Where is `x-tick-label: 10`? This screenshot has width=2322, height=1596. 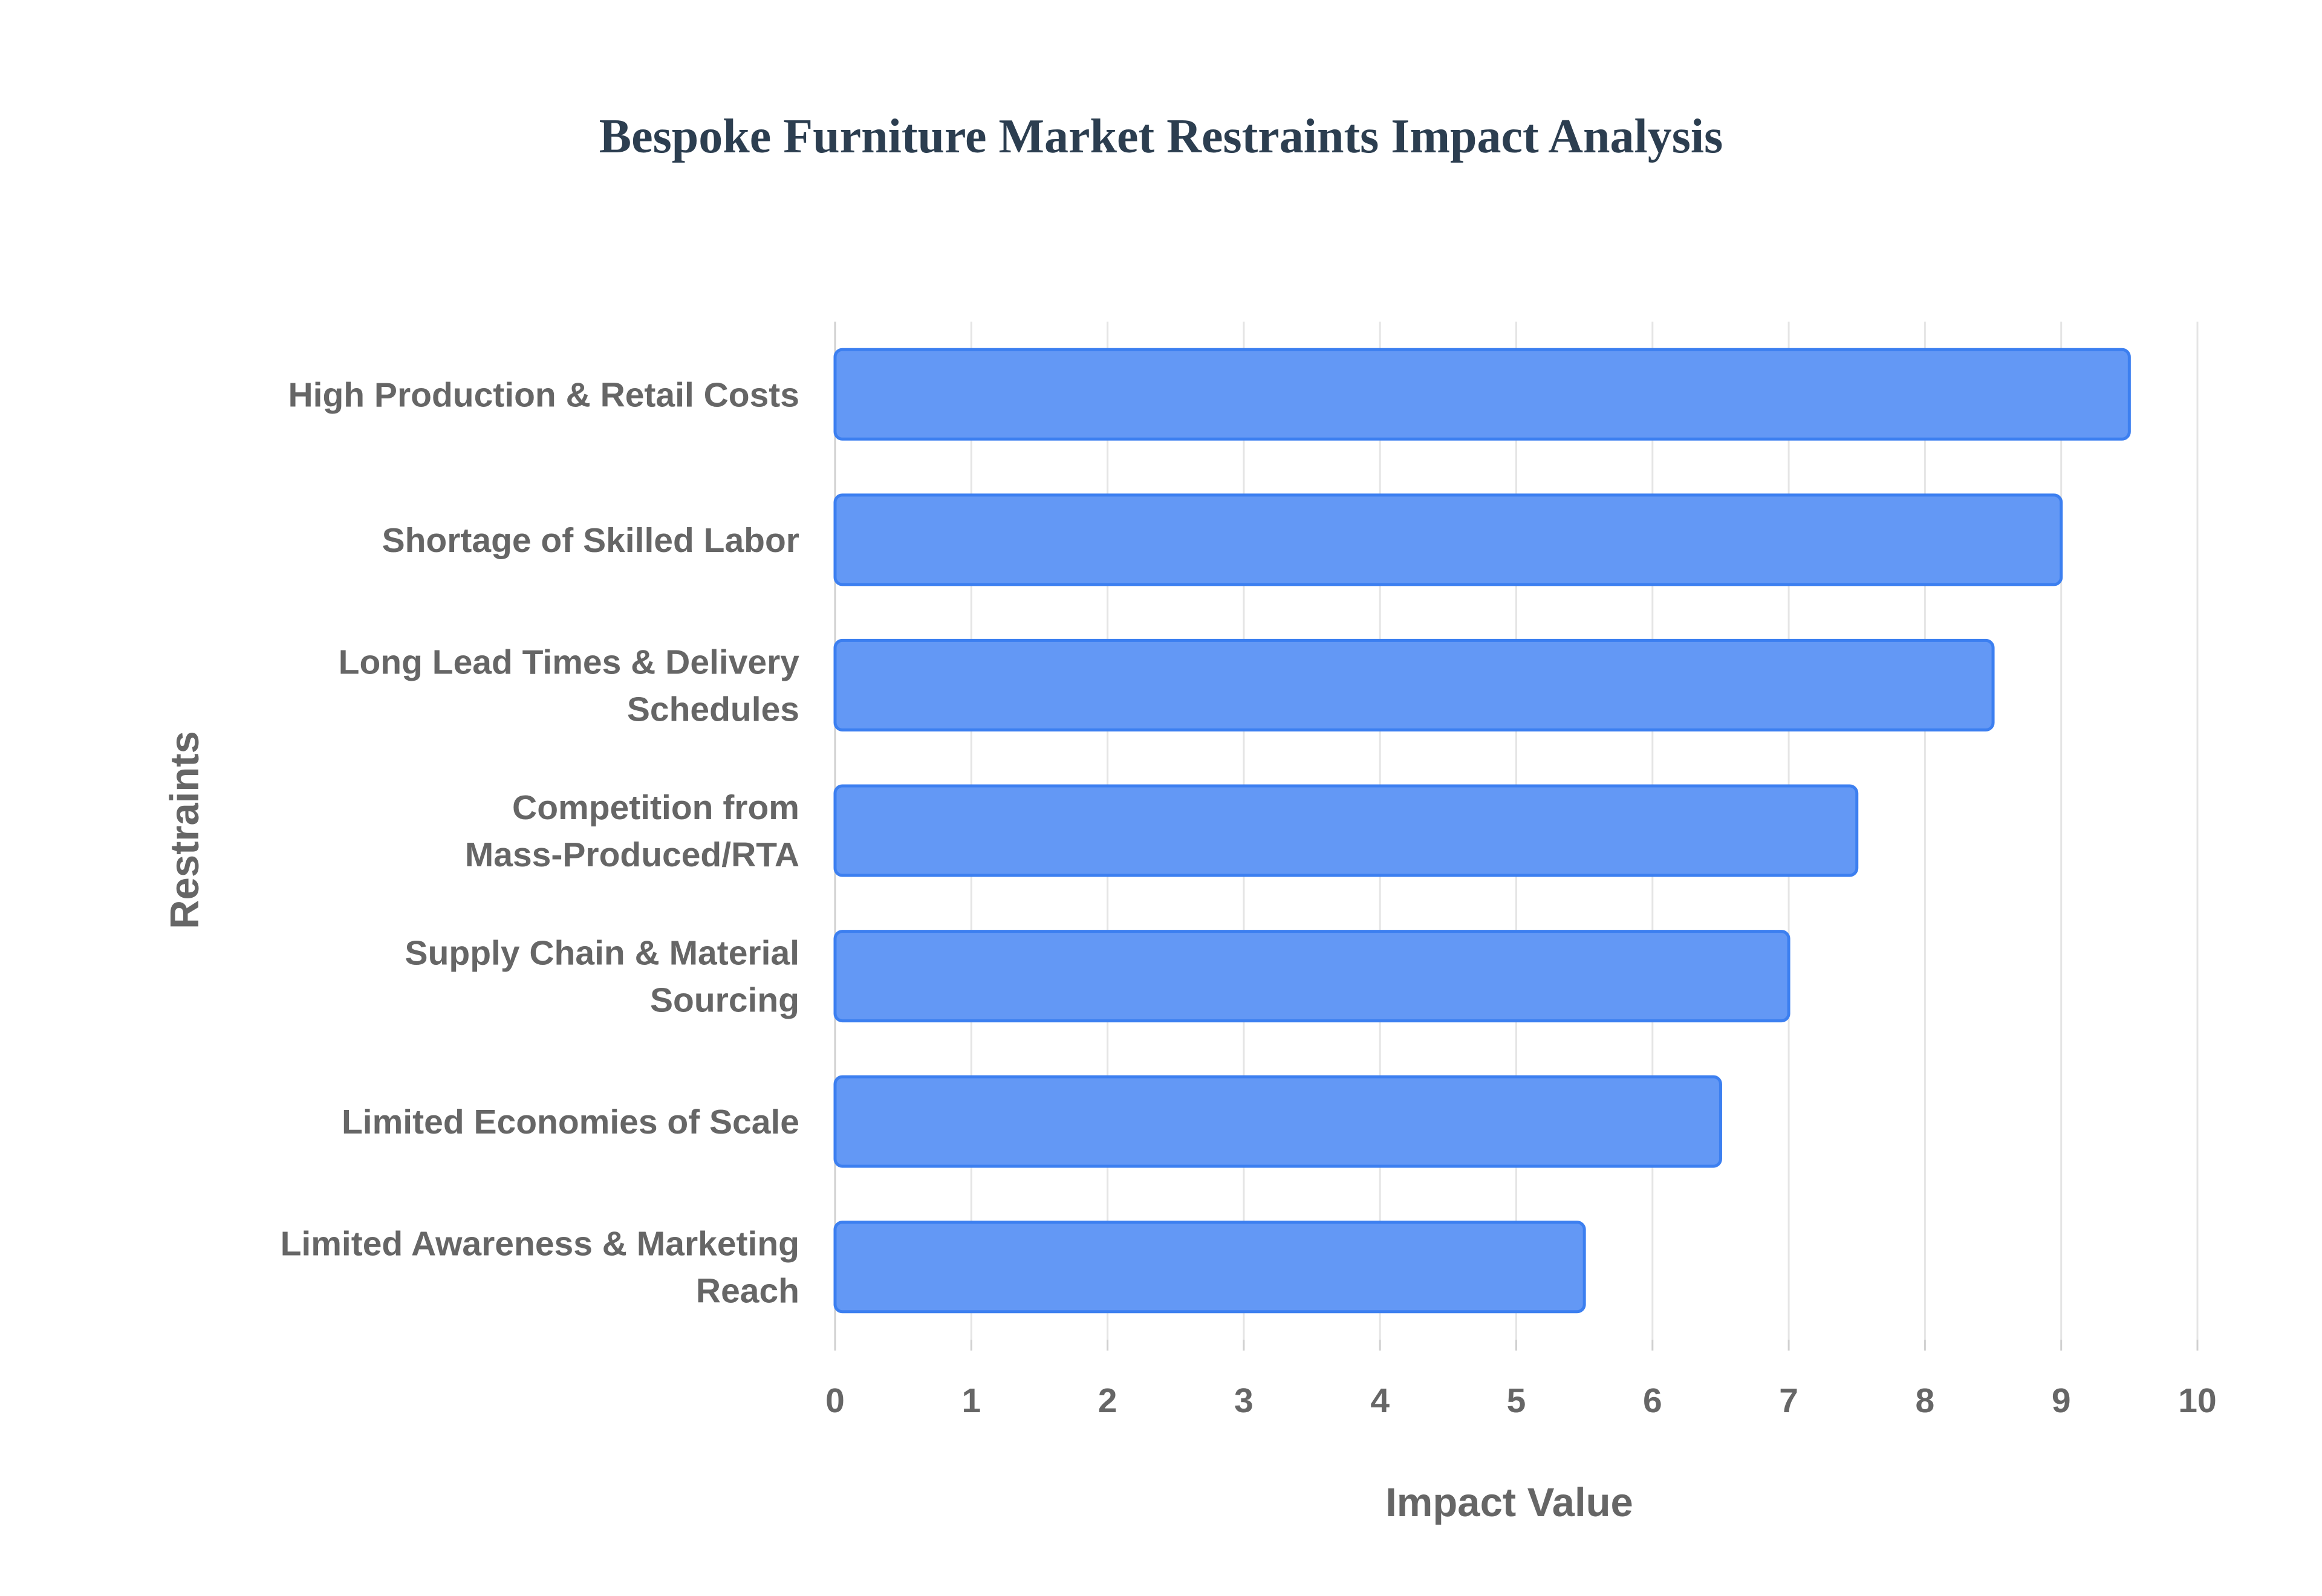 x-tick-label: 10 is located at coordinates (2197, 1400).